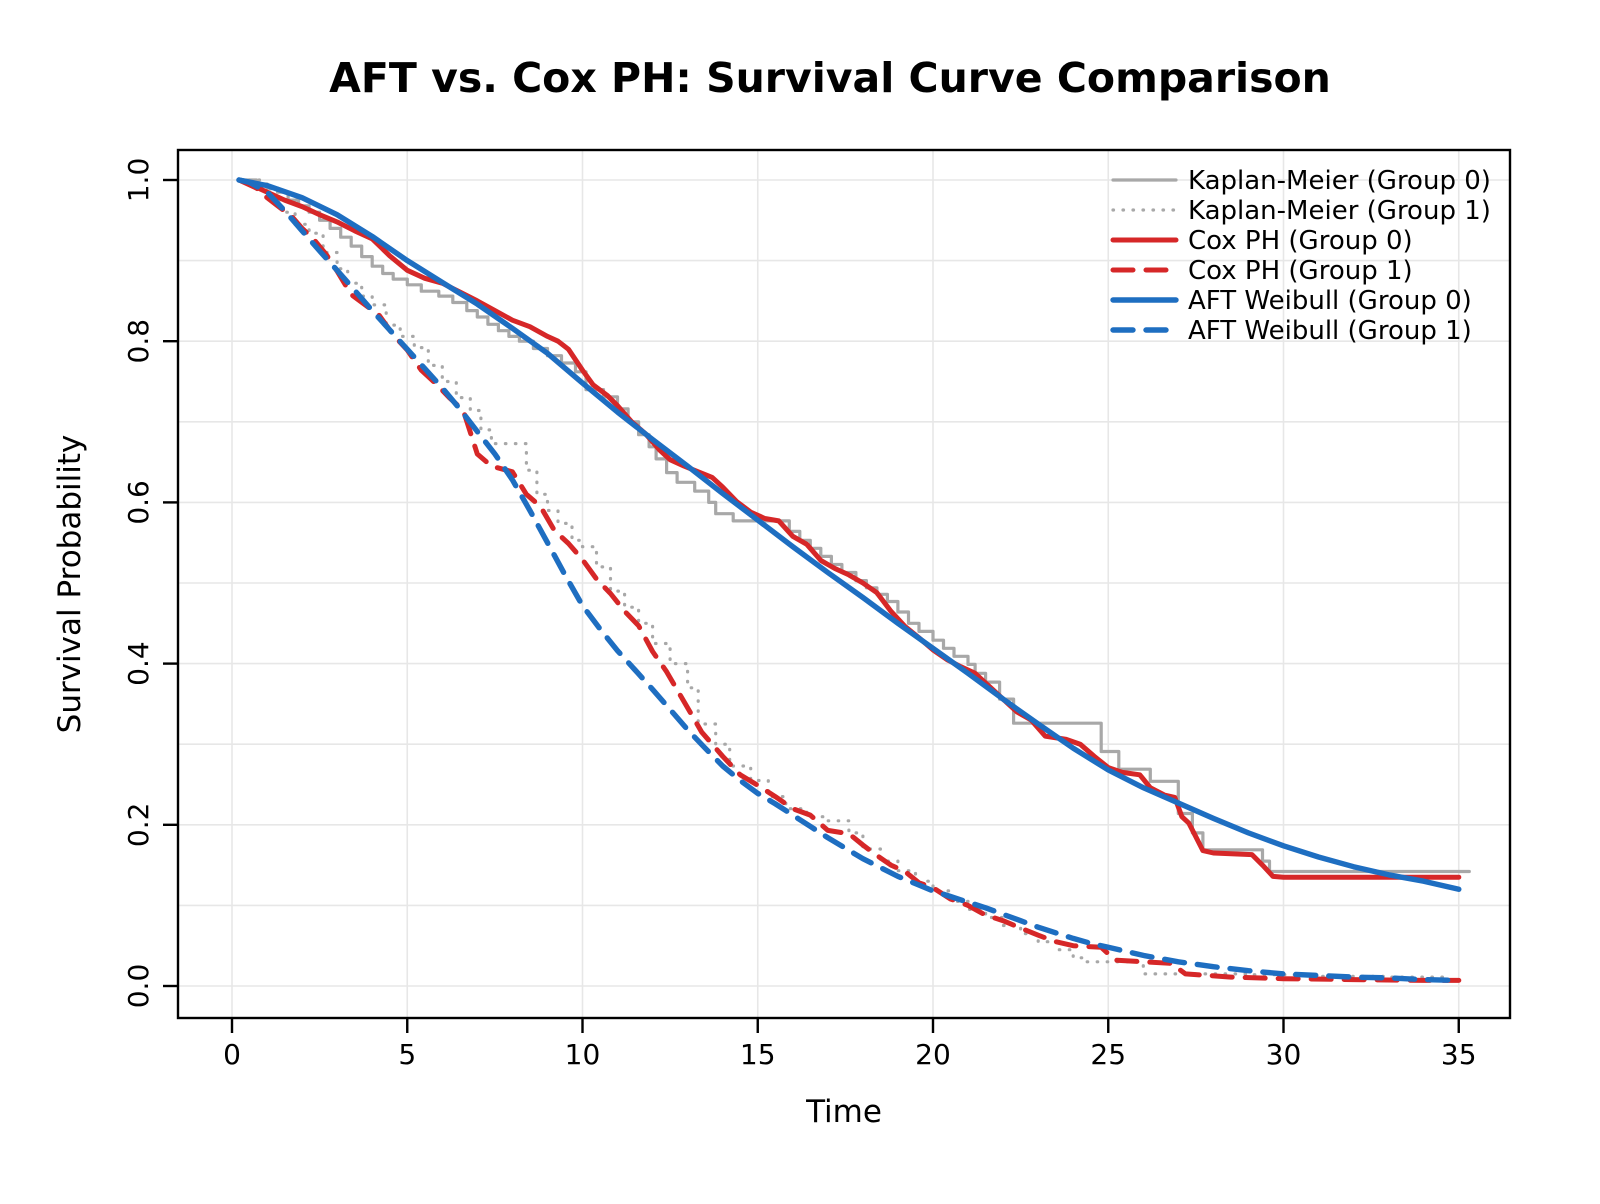 The height and width of the screenshot is (1204, 1600). What do you see at coordinates (1330, 301) in the screenshot?
I see `legend-label: AFT Weibull (Group 0)` at bounding box center [1330, 301].